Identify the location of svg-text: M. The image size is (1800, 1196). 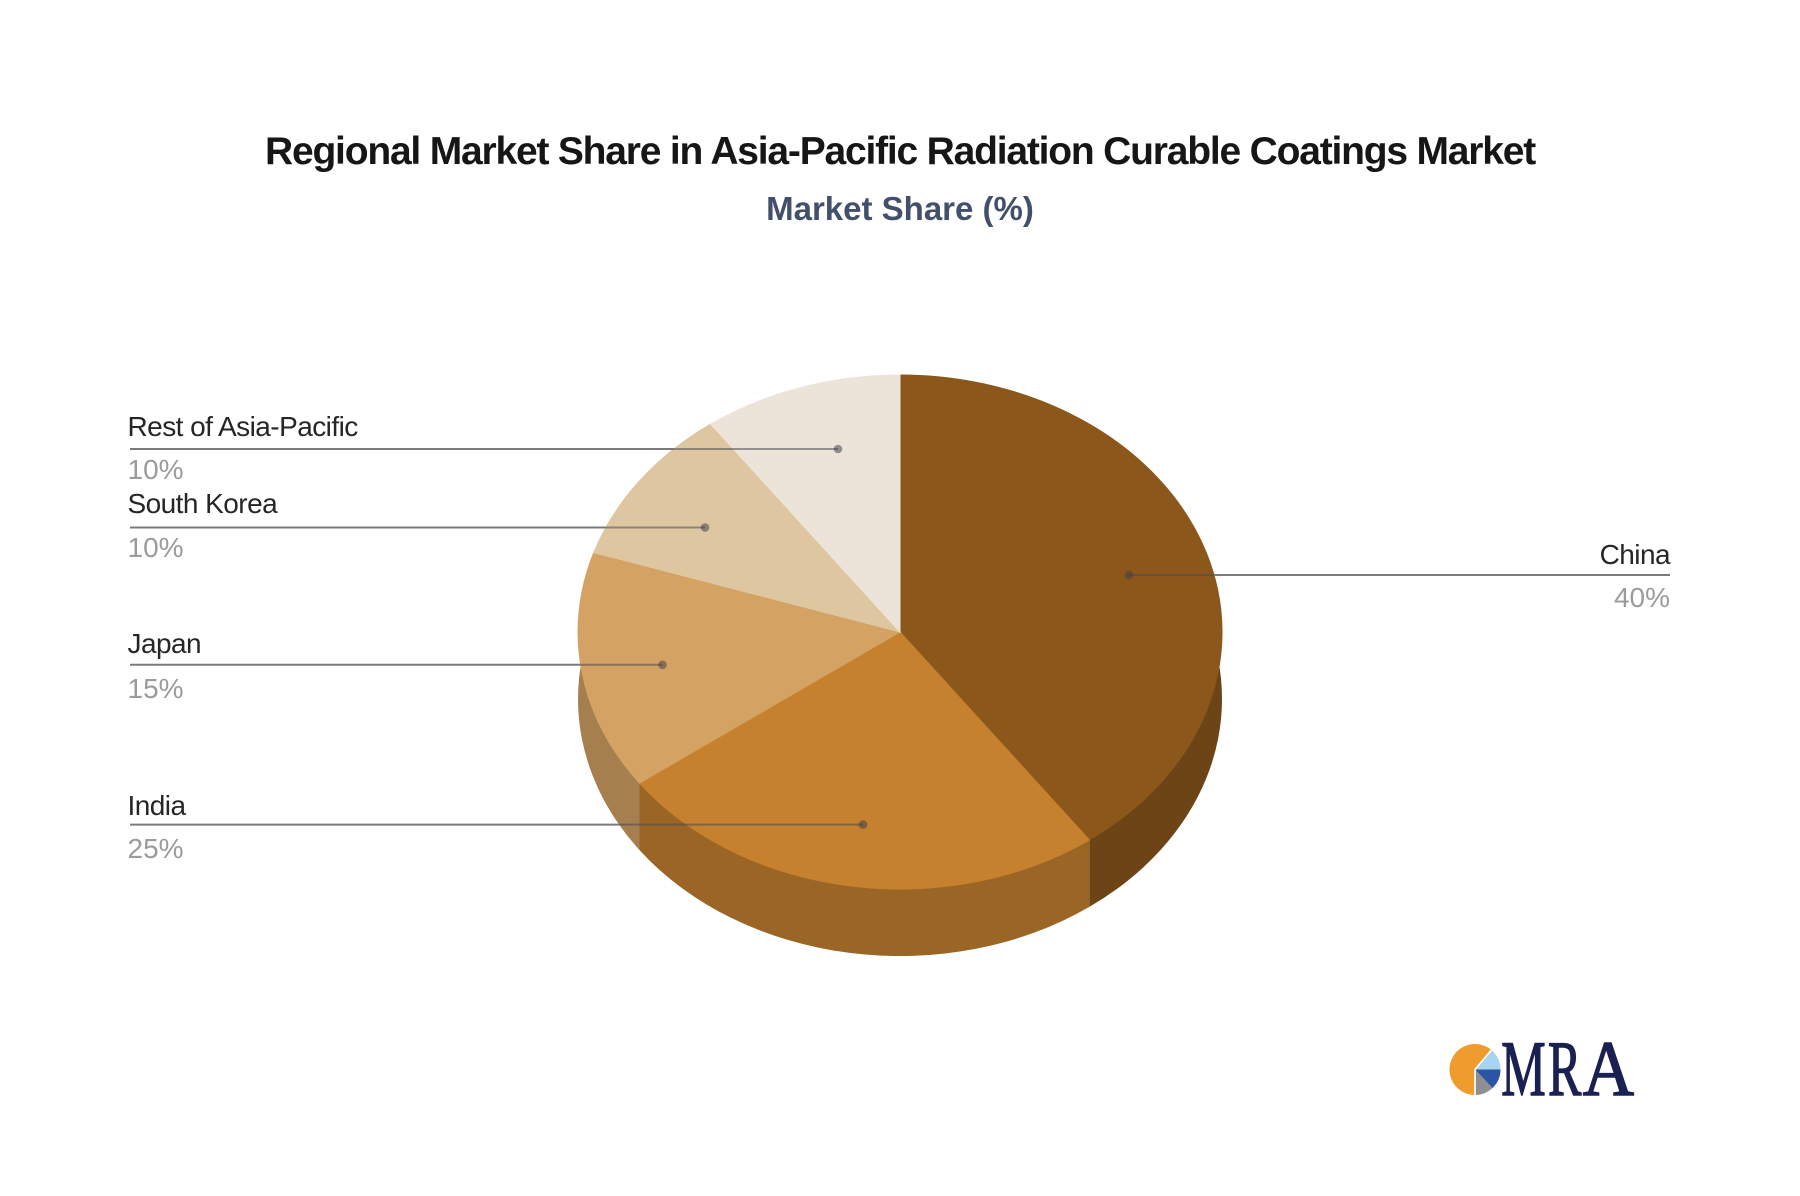
(1523, 1069).